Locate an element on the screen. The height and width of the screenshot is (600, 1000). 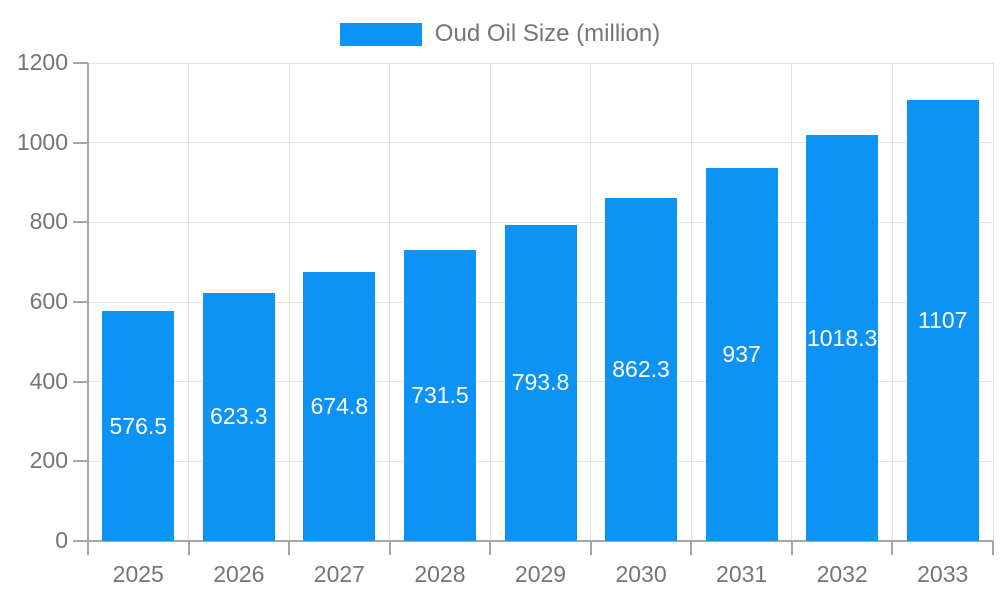
y-tick-label: 0 is located at coordinates (61, 540).